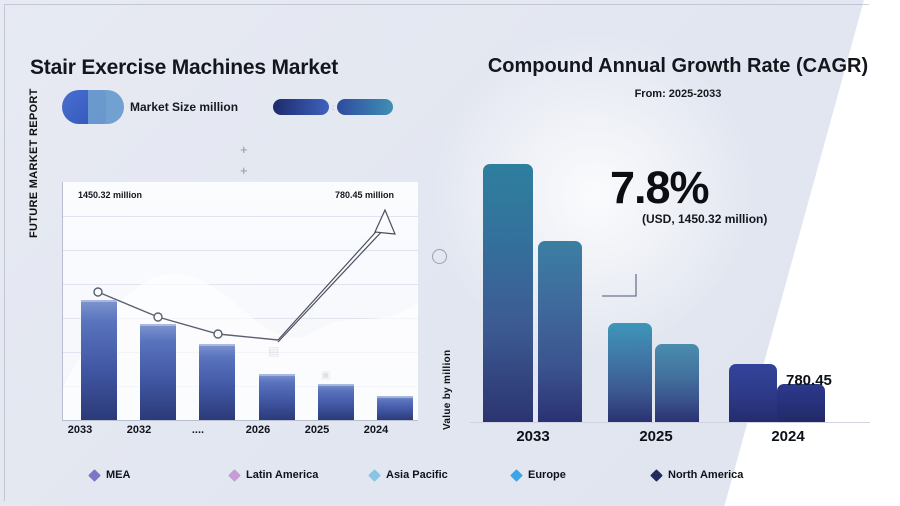 The height and width of the screenshot is (506, 900). I want to click on legend-label: MEA, so click(118, 475).